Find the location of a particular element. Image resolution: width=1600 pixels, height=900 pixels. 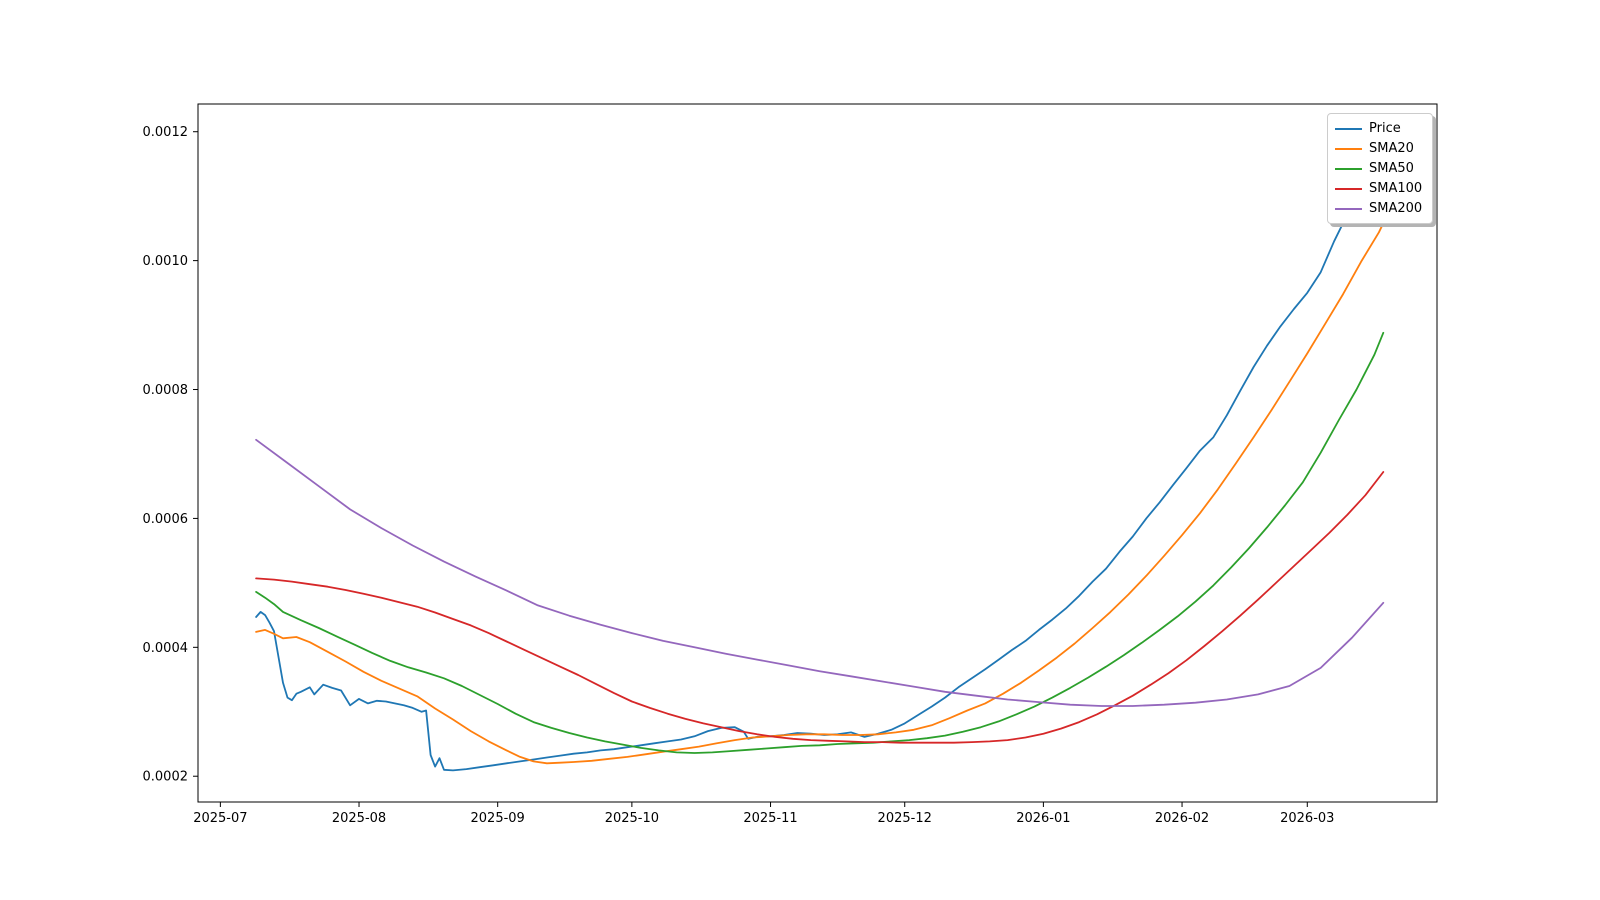

x-tick-label: 2025-12 is located at coordinates (905, 818).